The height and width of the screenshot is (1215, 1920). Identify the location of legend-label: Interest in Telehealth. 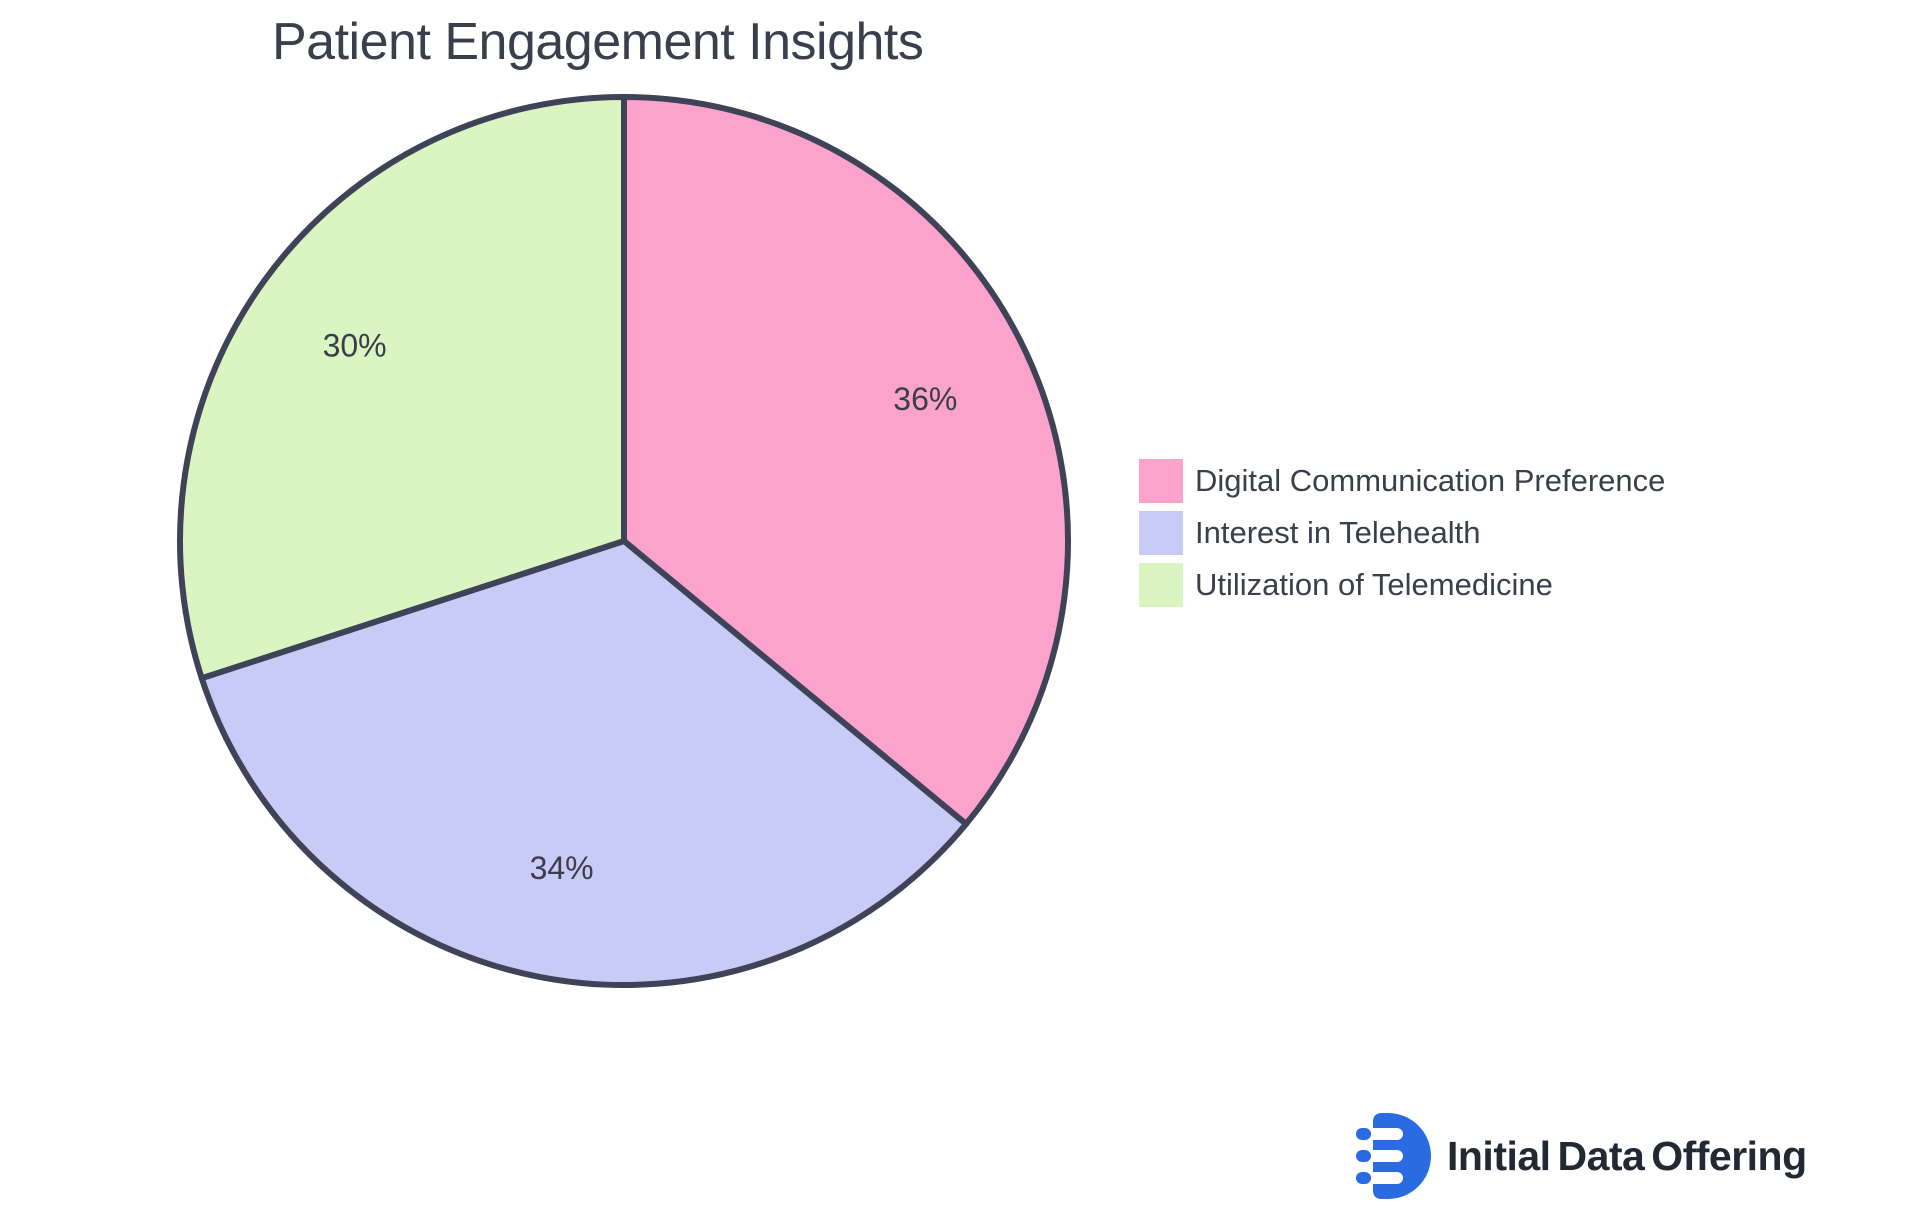
(1338, 532).